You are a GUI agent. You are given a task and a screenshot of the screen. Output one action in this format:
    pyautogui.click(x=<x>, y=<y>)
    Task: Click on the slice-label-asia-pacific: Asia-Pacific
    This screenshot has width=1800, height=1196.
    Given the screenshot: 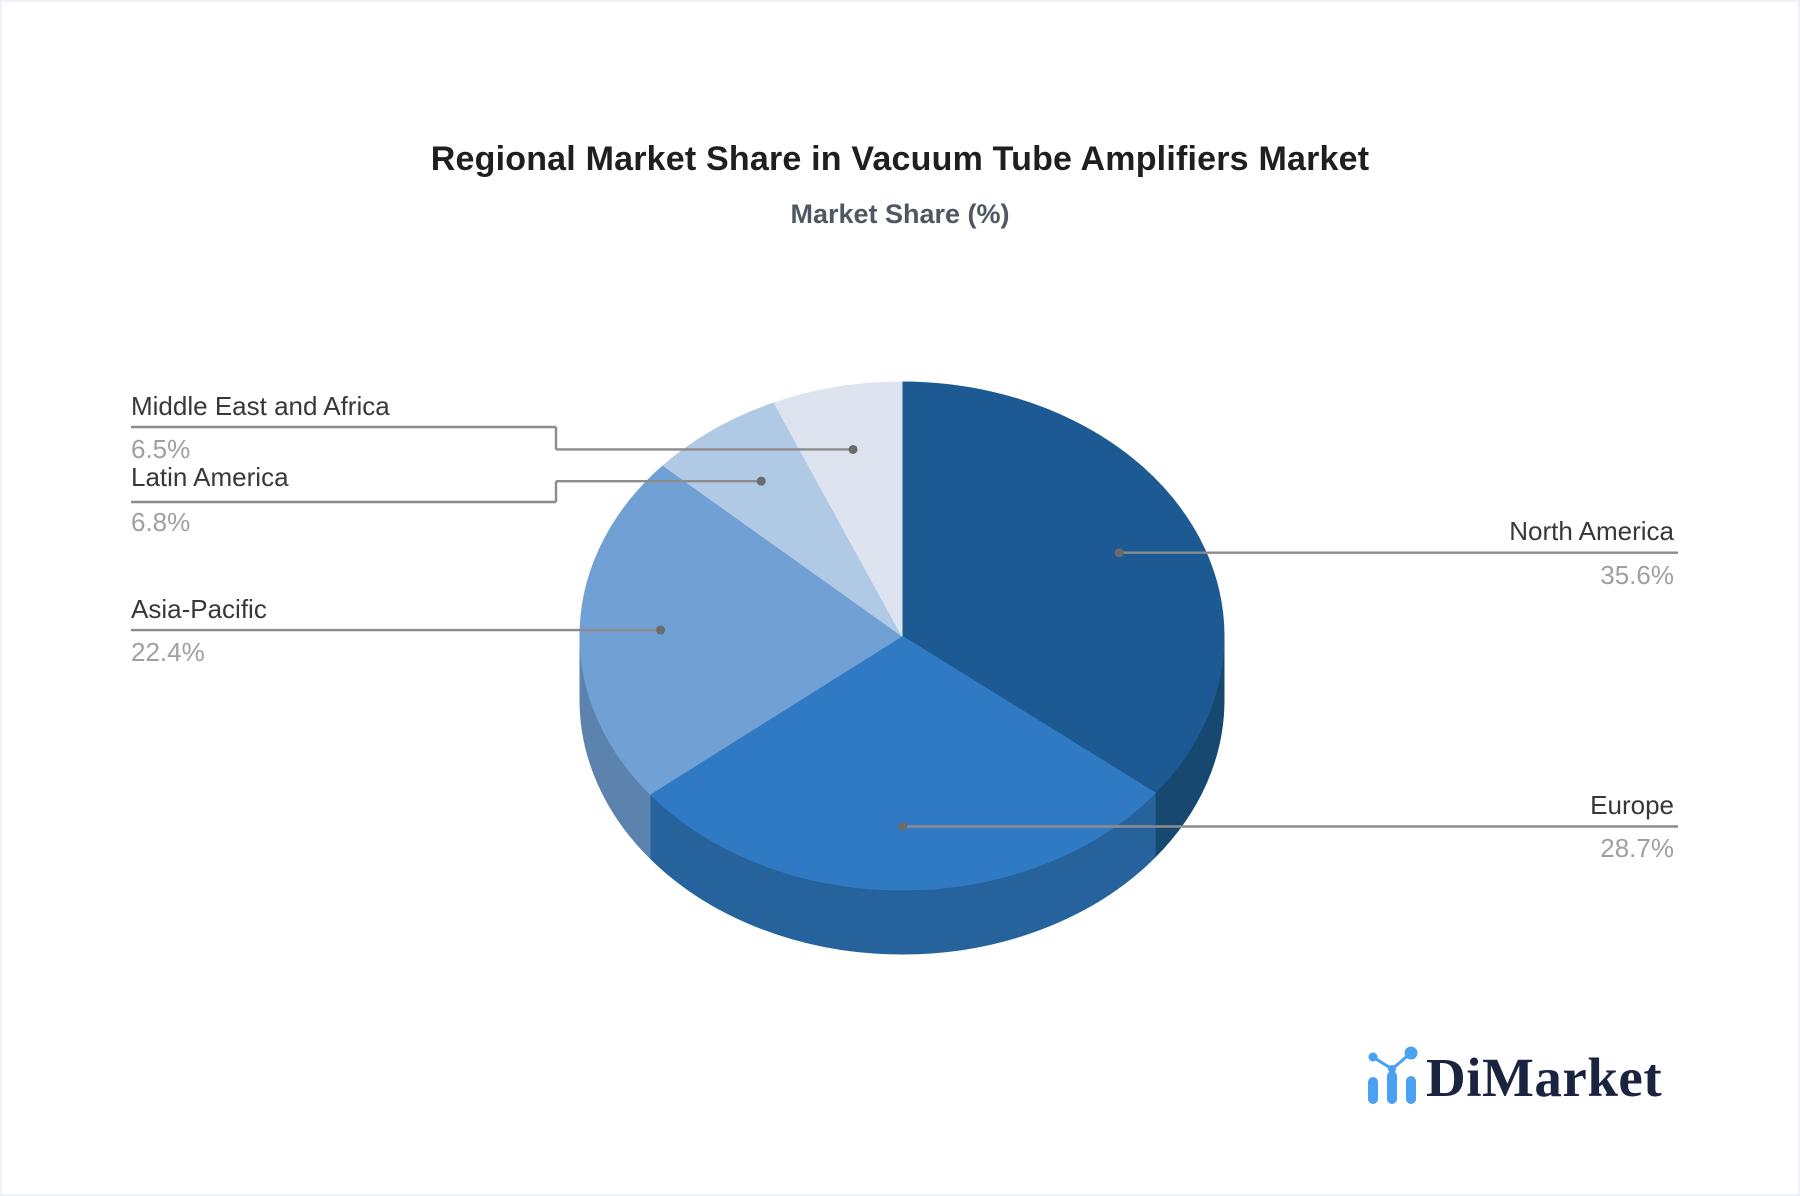 What is the action you would take?
    pyautogui.click(x=199, y=609)
    